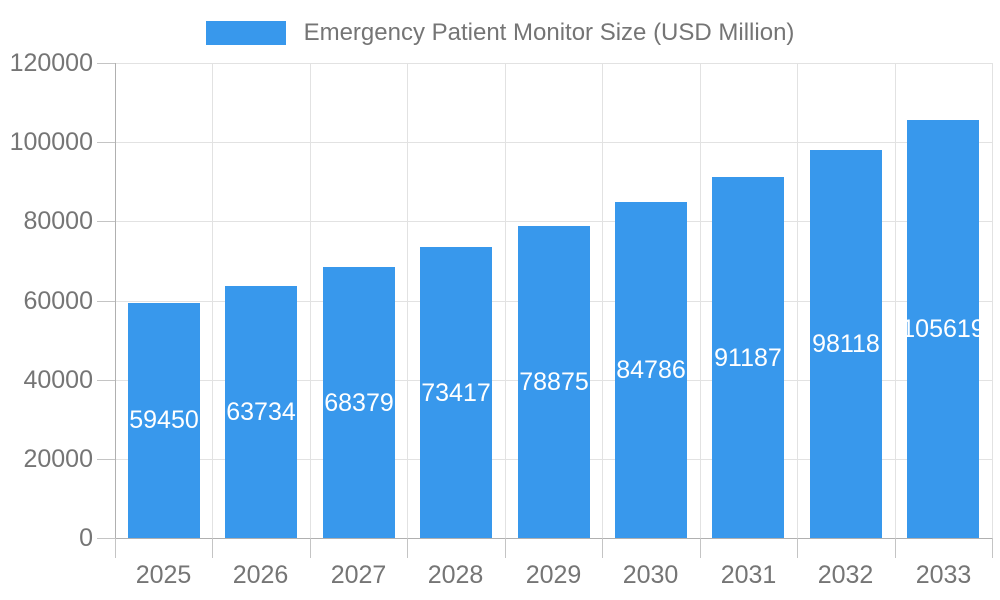 Image resolution: width=1000 pixels, height=600 pixels. I want to click on x-axis-tick-label: 2031, so click(748, 575).